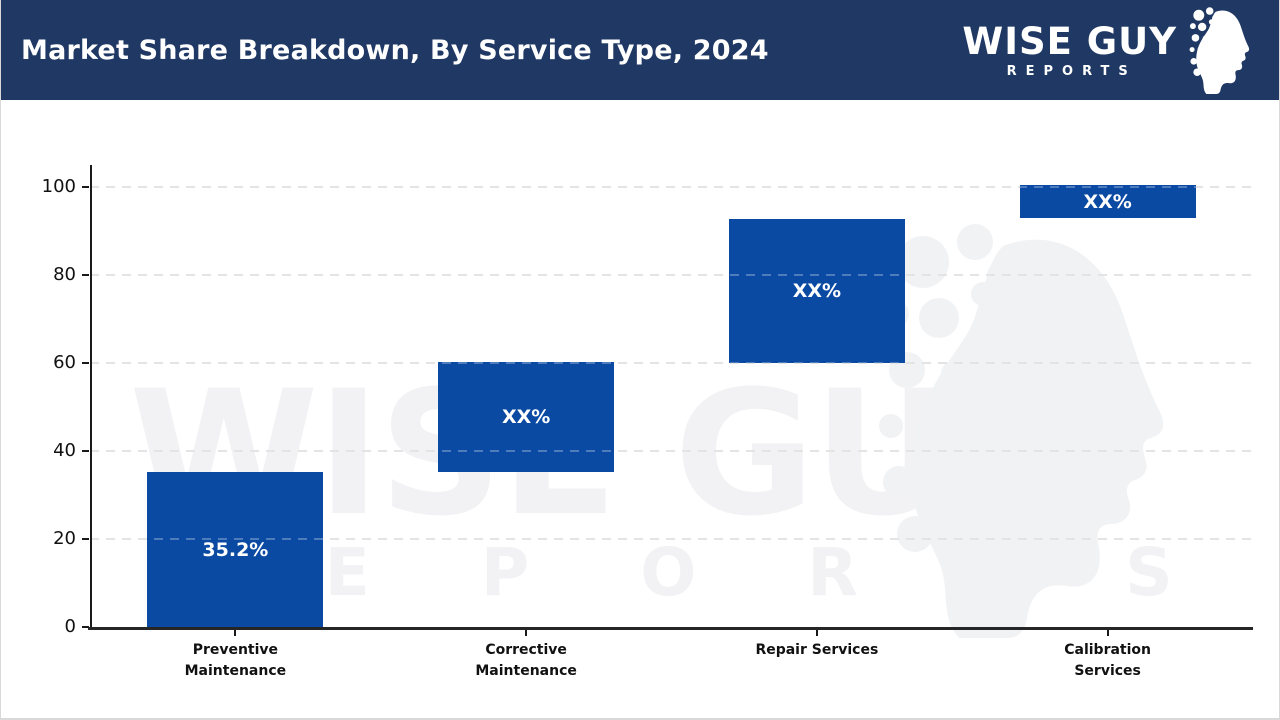 The height and width of the screenshot is (720, 1280). I want to click on y-tick-label-20: 20, so click(64, 538).